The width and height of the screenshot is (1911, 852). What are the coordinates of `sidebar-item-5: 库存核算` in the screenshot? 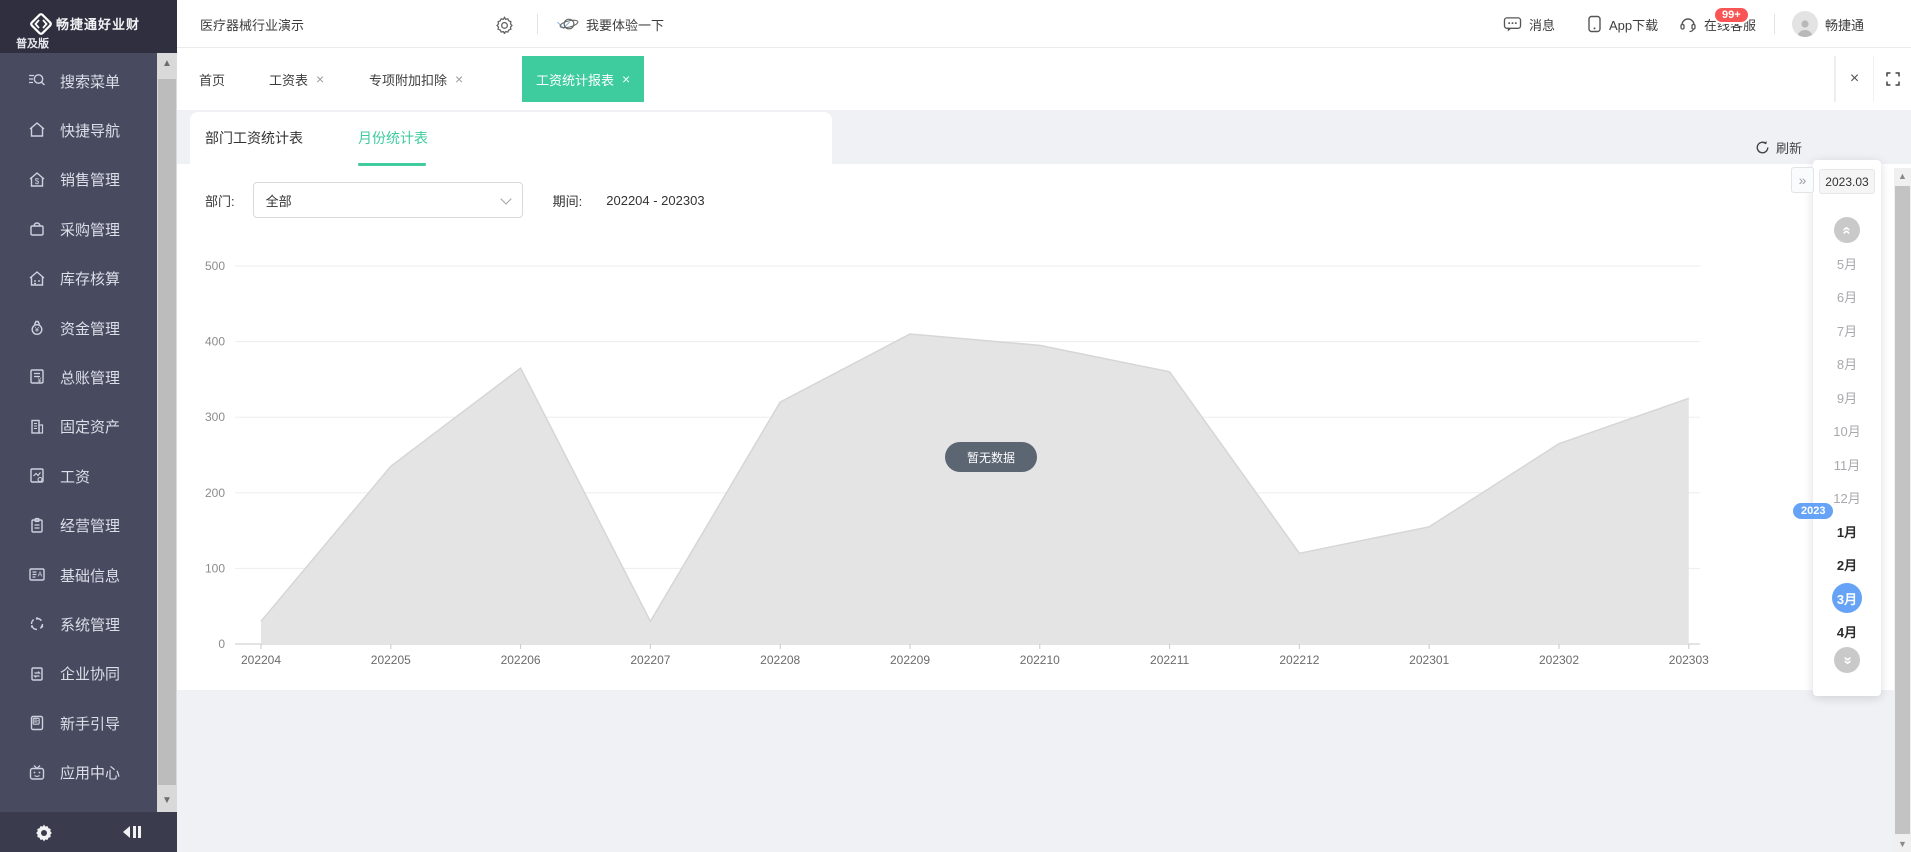 It's located at (78, 279).